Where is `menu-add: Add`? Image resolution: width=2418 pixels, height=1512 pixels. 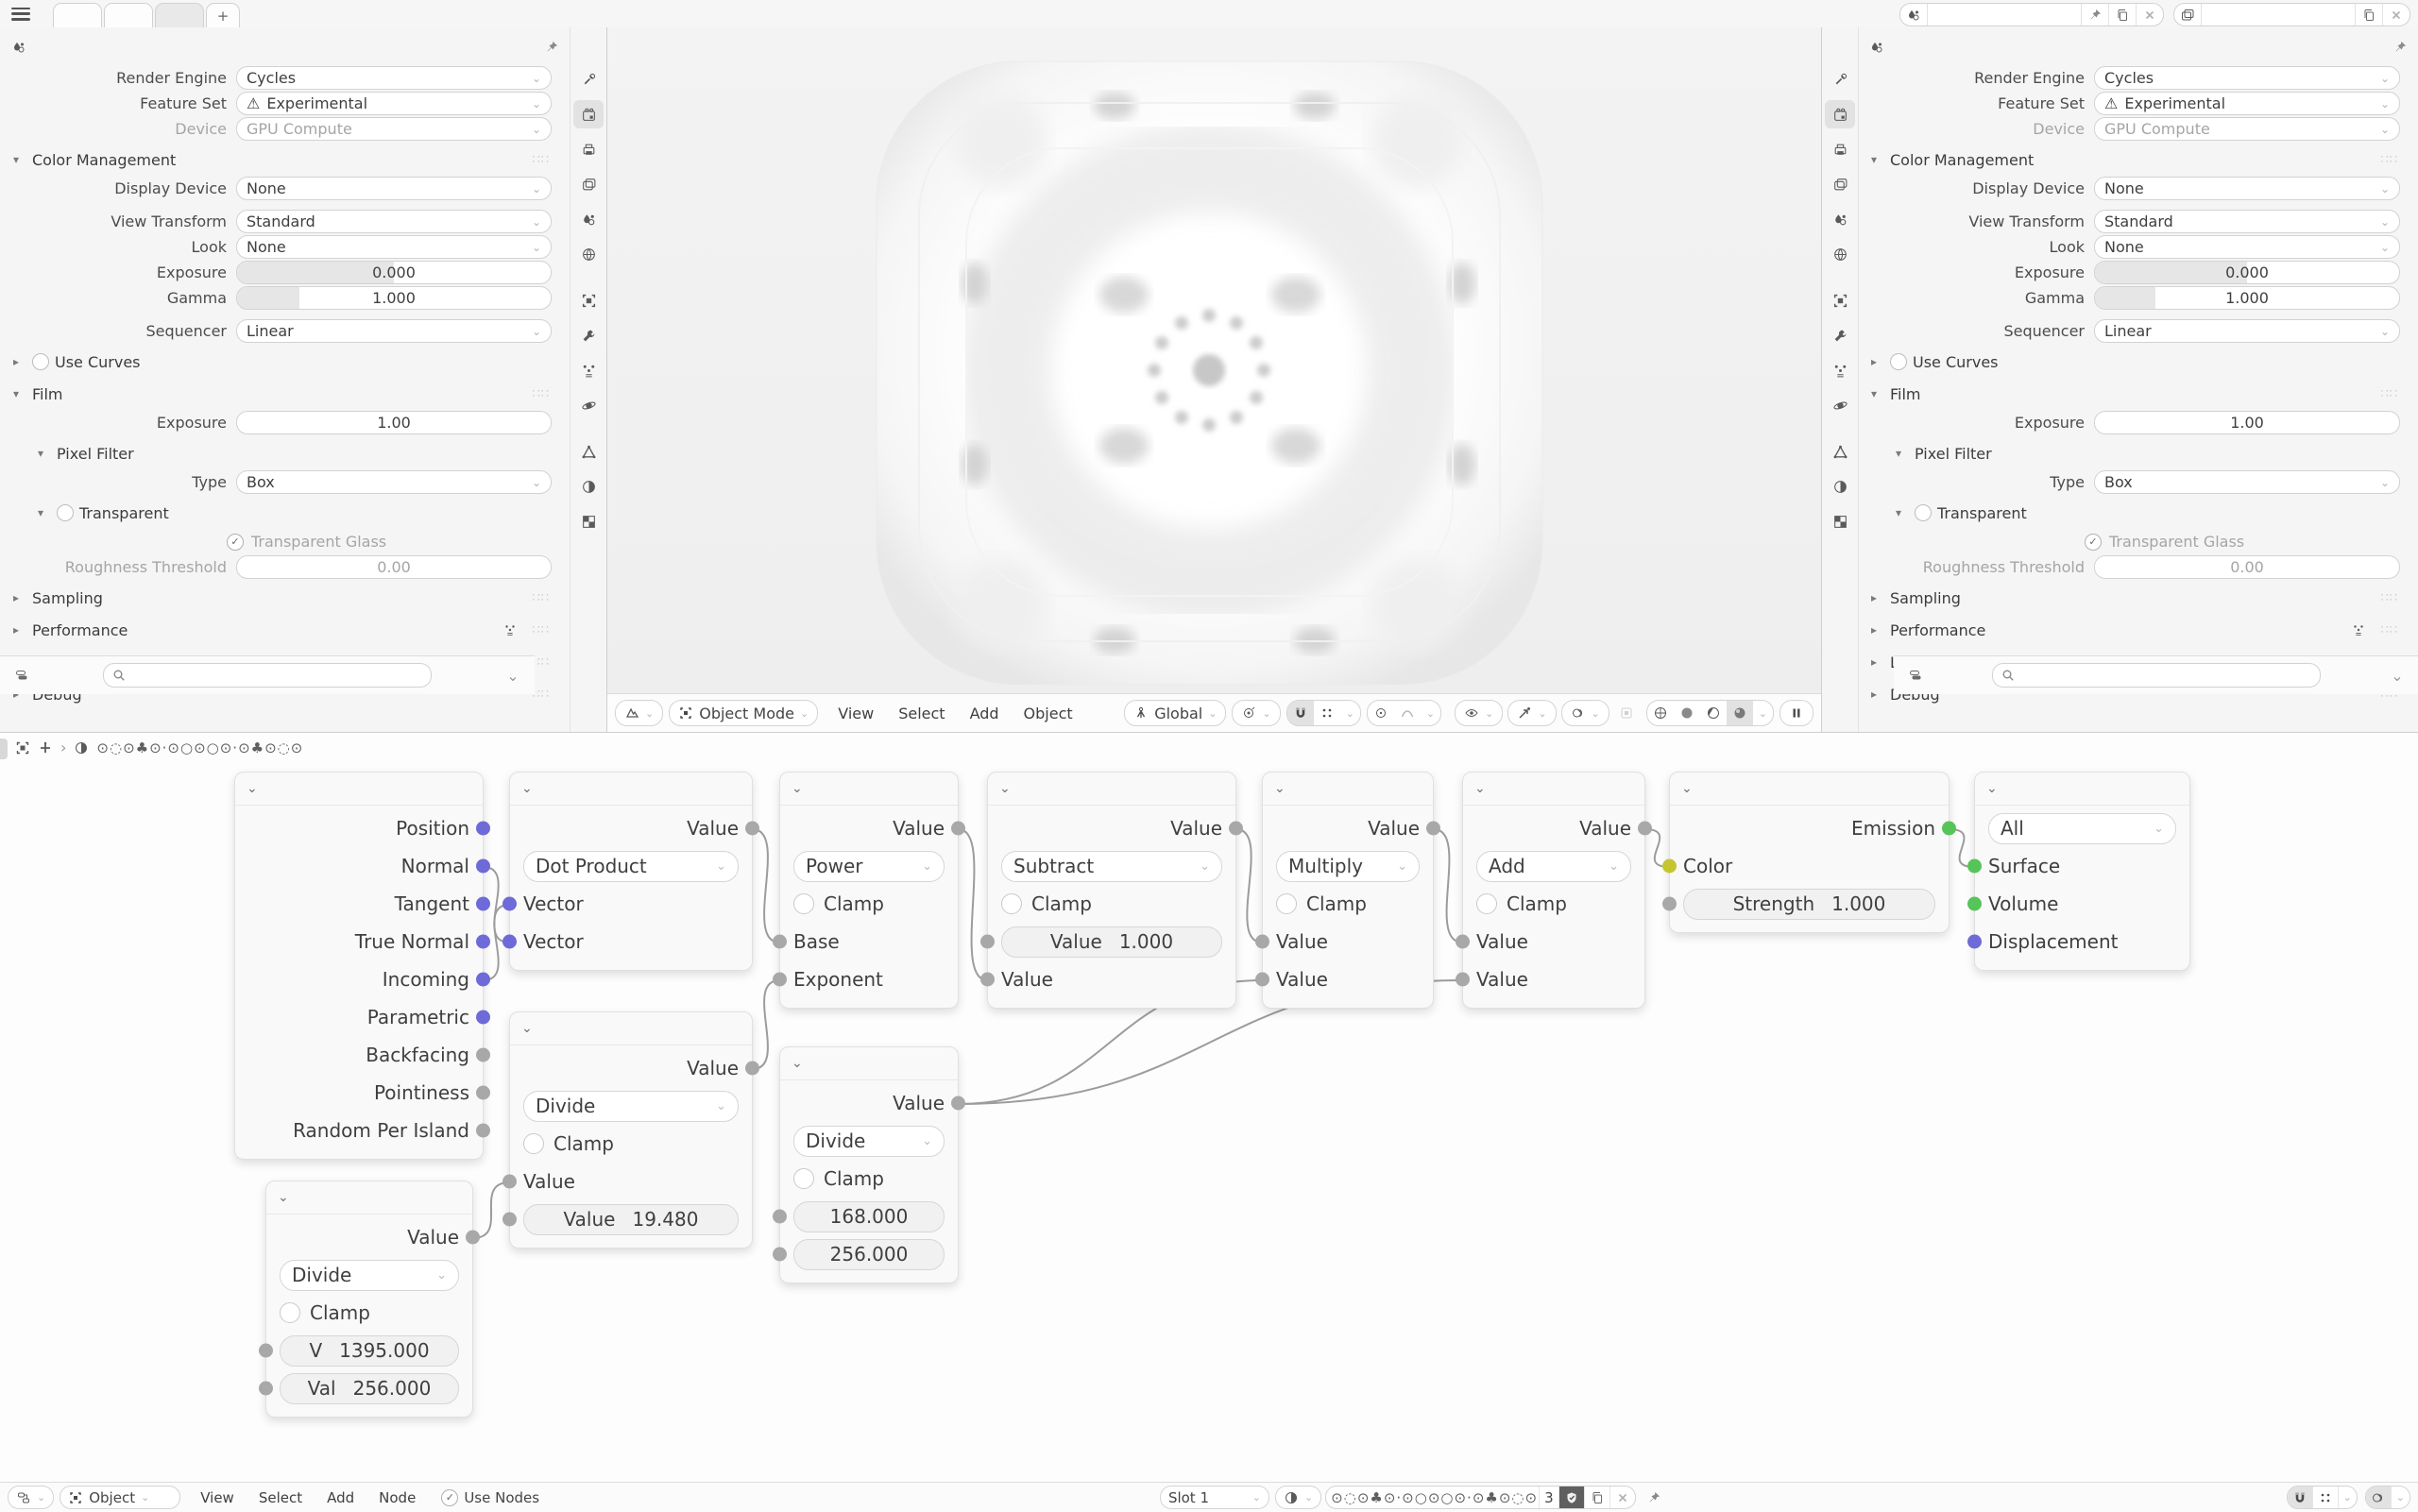
menu-add: Add is located at coordinates (984, 713).